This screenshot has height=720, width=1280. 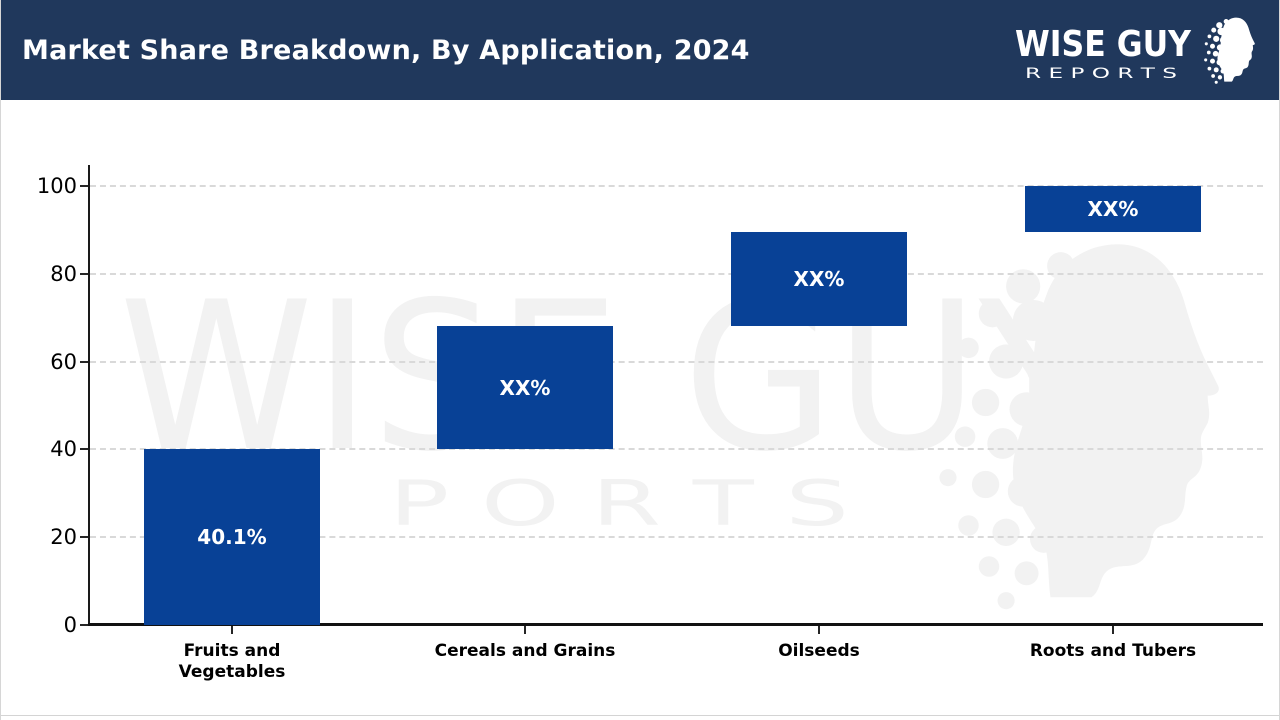 I want to click on y-axis-spine, so click(x=89, y=395).